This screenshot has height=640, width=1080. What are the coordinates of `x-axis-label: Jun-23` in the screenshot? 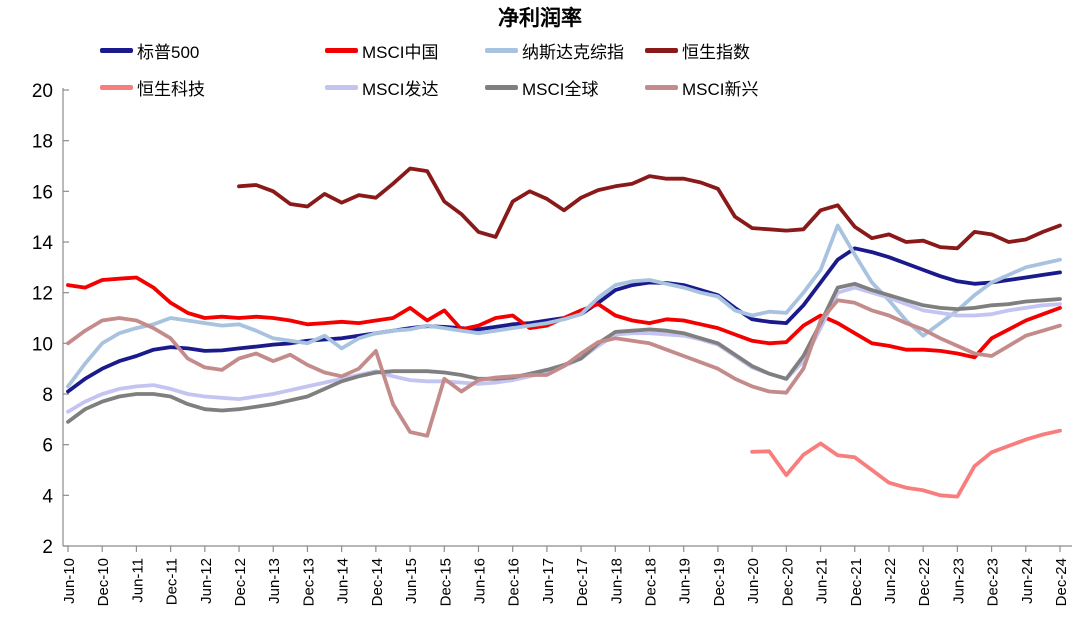 It's located at (958, 581).